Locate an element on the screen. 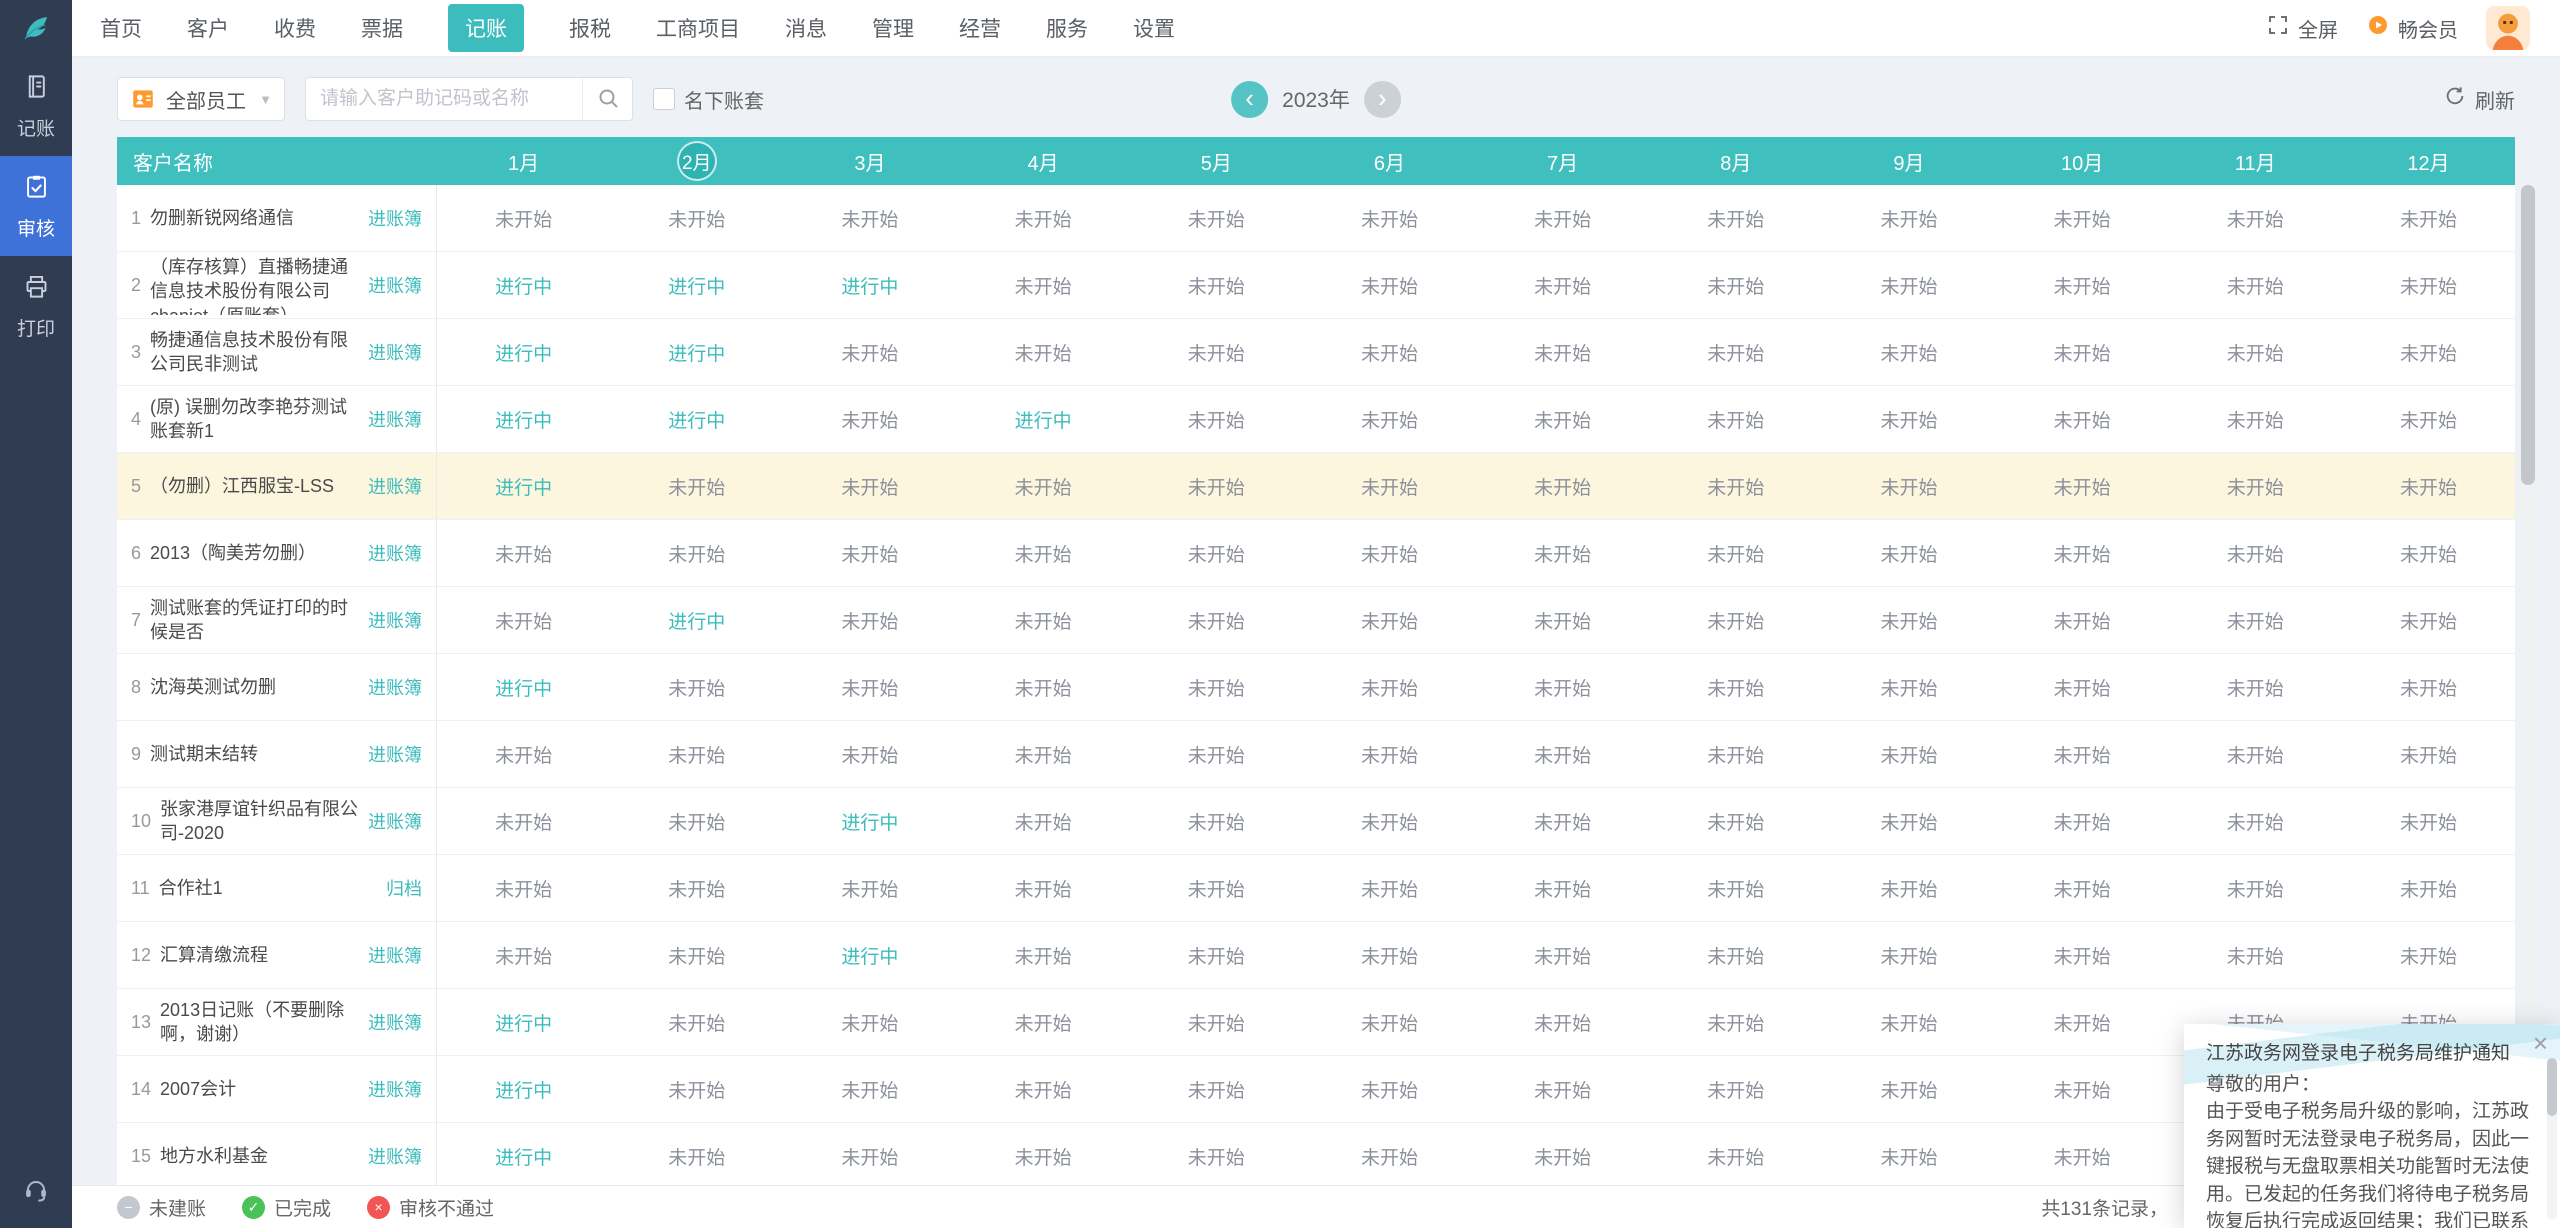 This screenshot has height=1228, width=2560. toolbar: 全部员工 ▼ 名 is located at coordinates (1316, 97).